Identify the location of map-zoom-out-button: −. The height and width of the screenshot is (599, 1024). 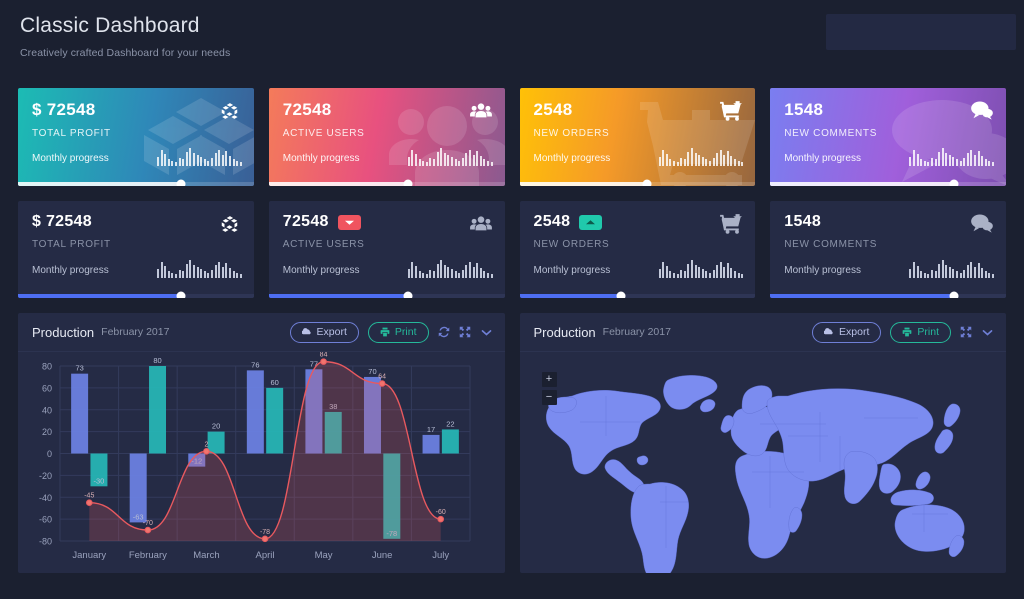
(549, 397).